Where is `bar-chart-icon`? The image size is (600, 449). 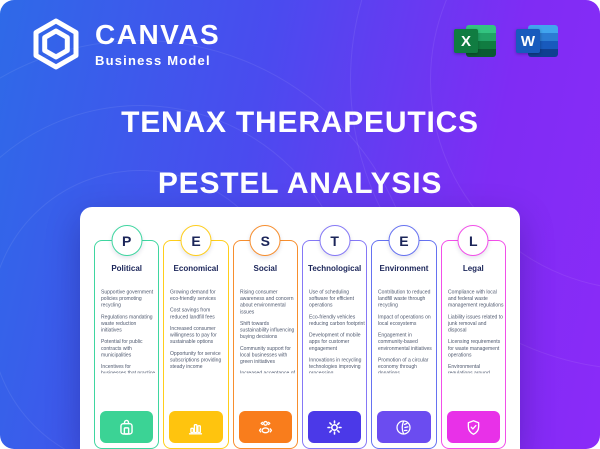 bar-chart-icon is located at coordinates (196, 427).